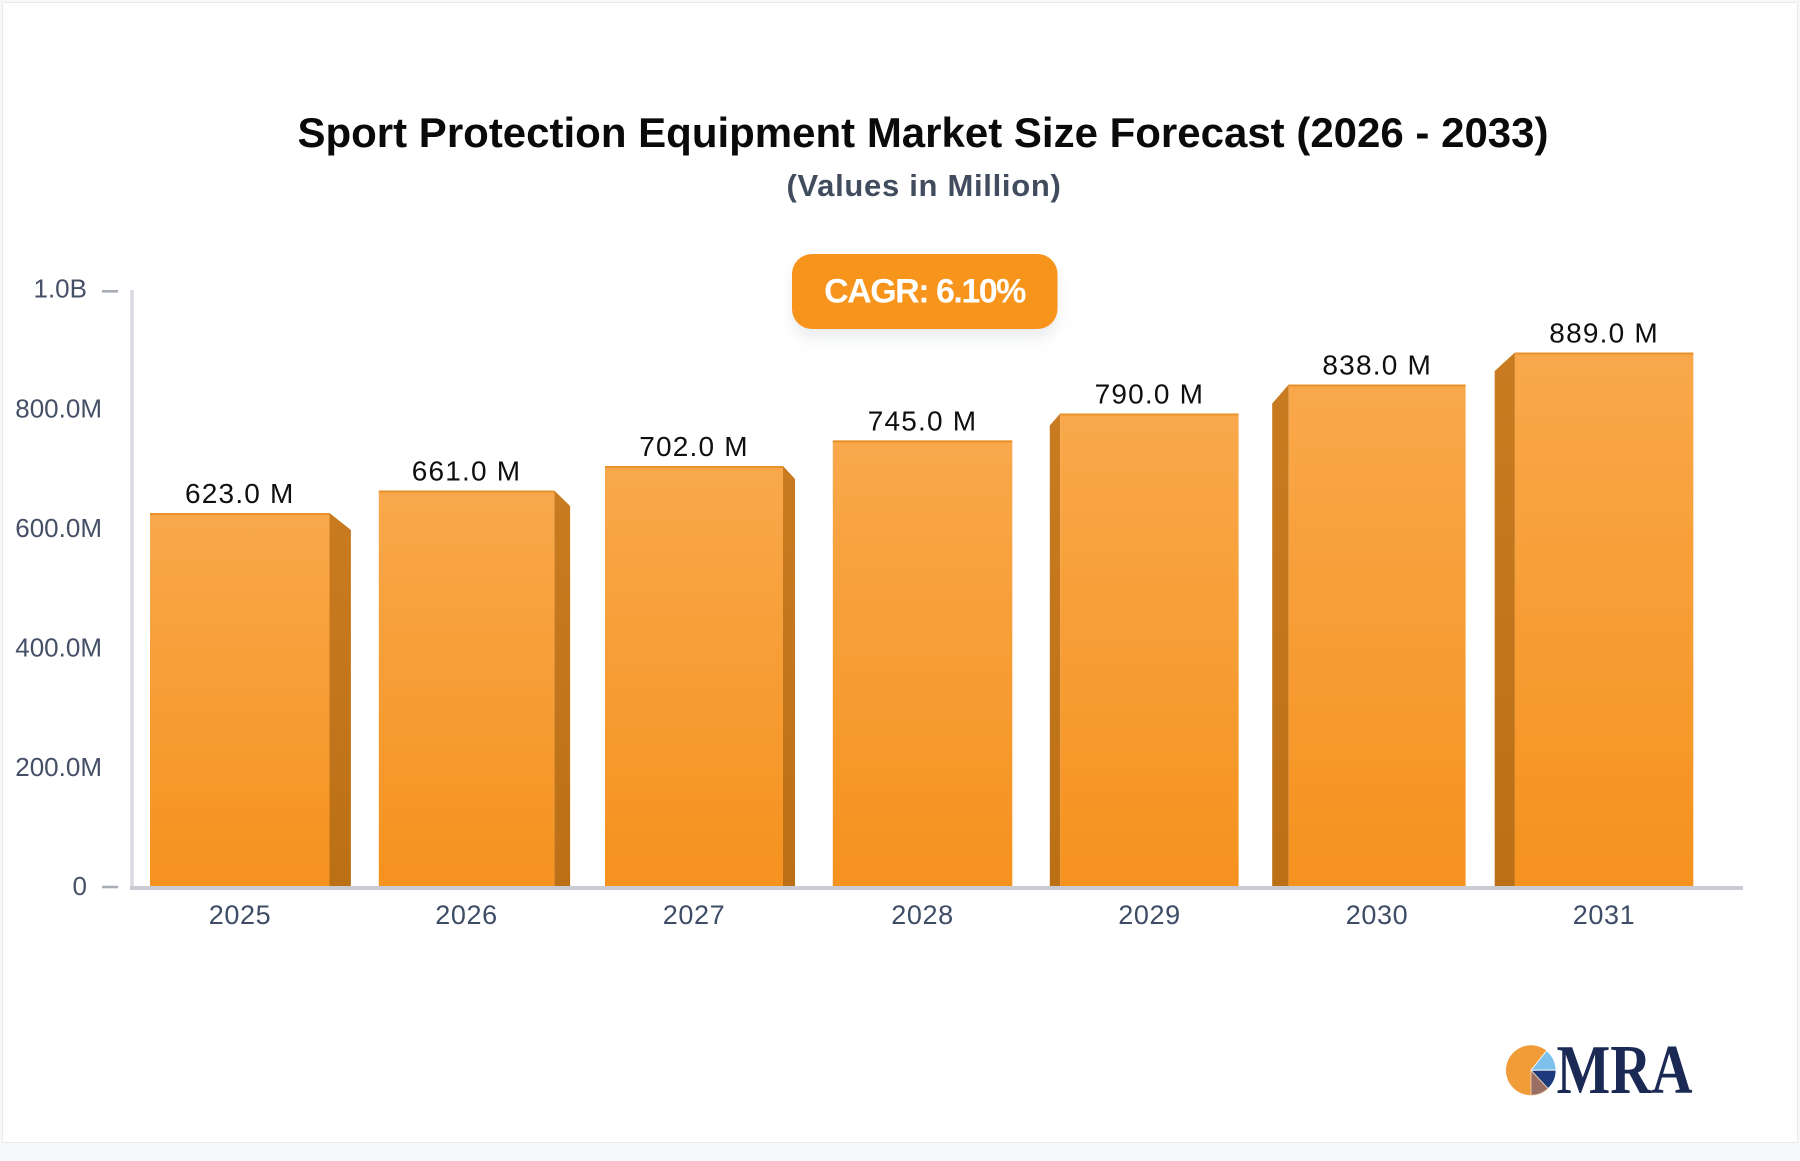 The image size is (1800, 1161). I want to click on svg-text: 790.0 M, so click(1150, 394).